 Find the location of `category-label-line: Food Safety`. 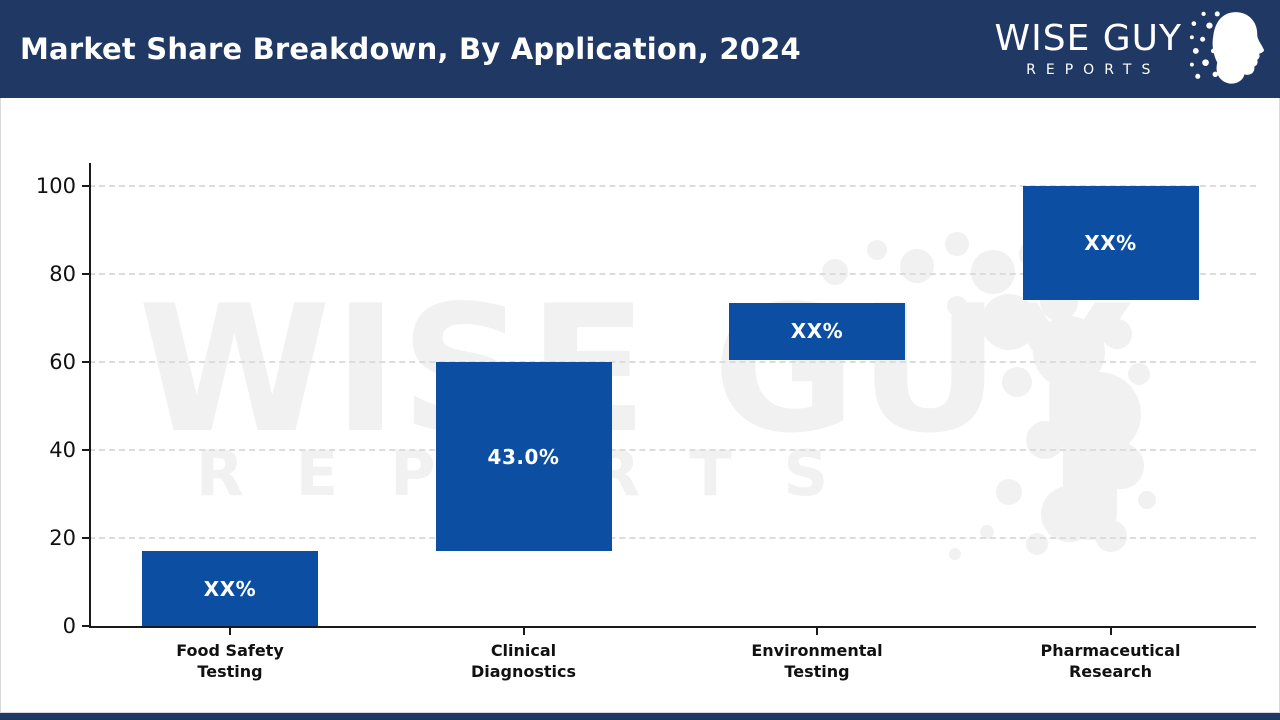

category-label-line: Food Safety is located at coordinates (230, 650).